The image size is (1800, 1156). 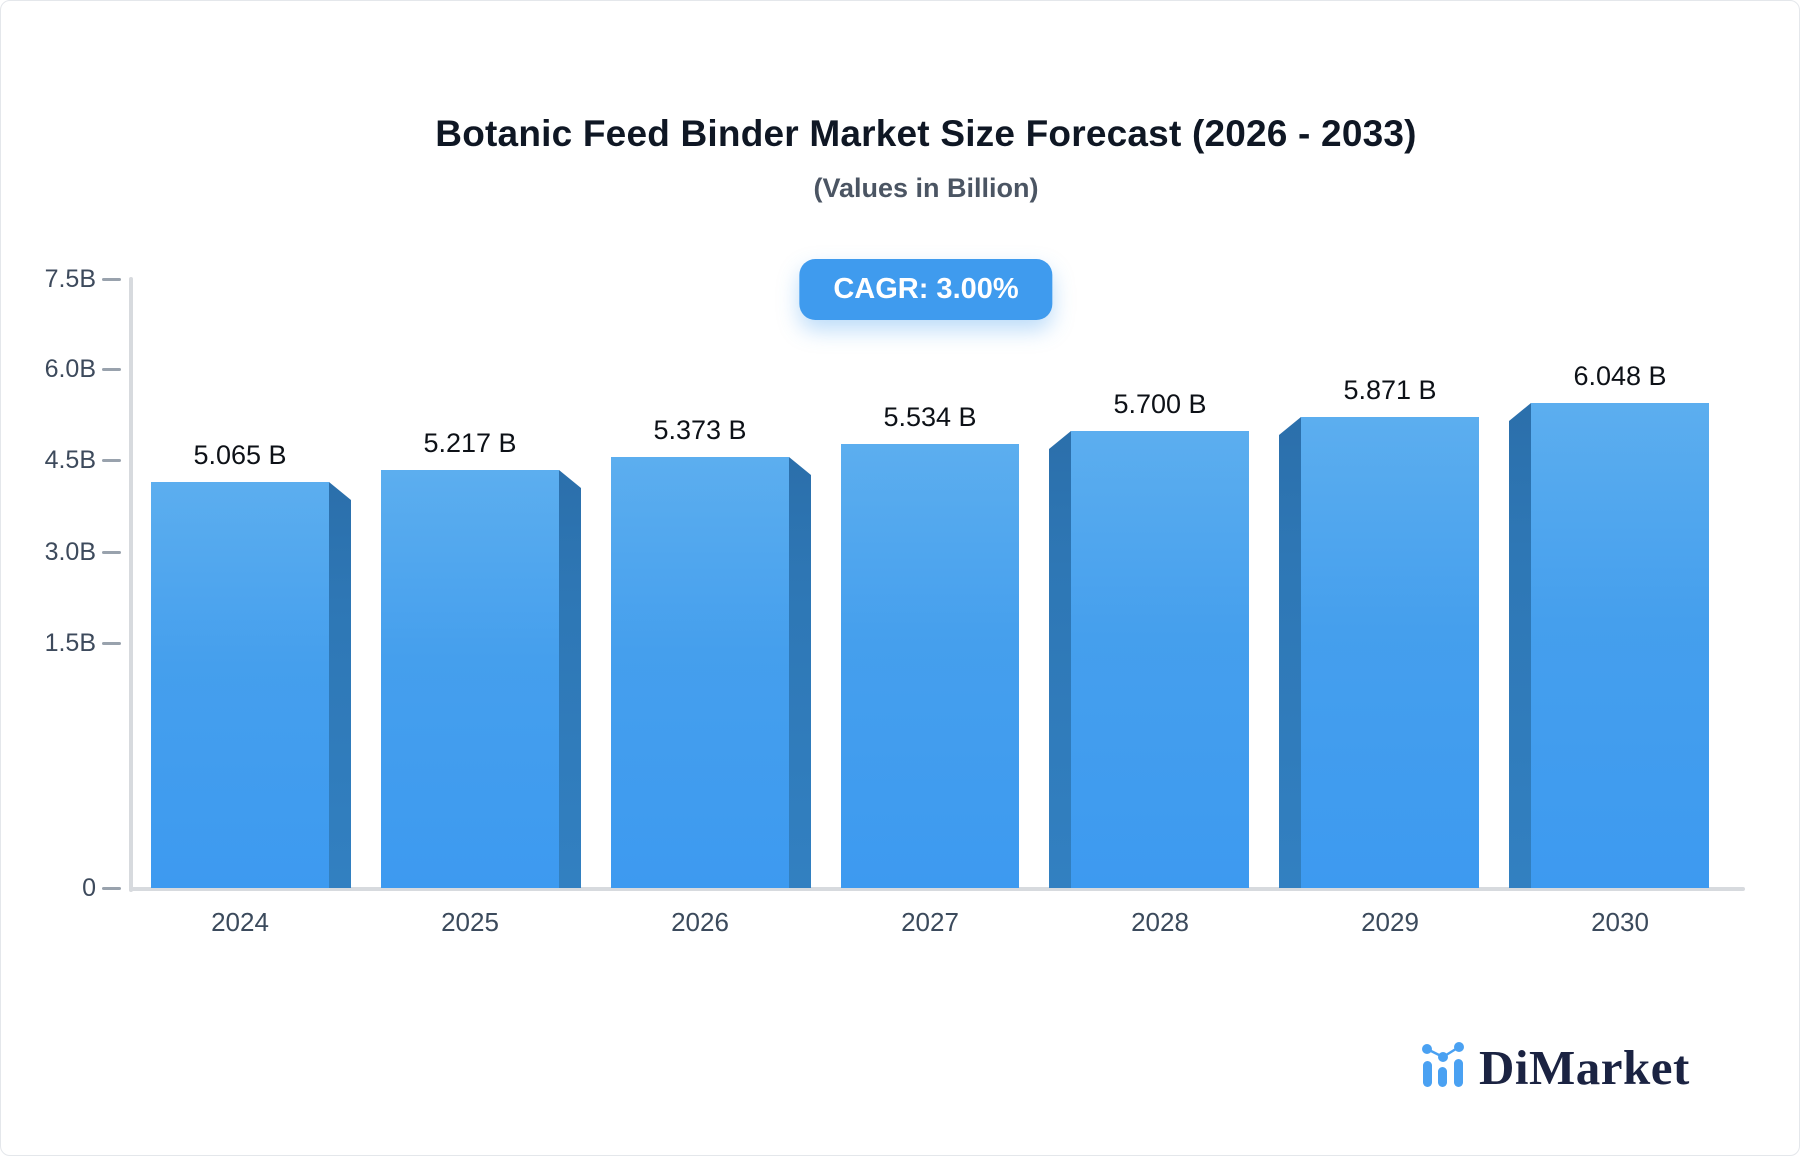 What do you see at coordinates (70, 460) in the screenshot?
I see `y-tick-label: 4.5B` at bounding box center [70, 460].